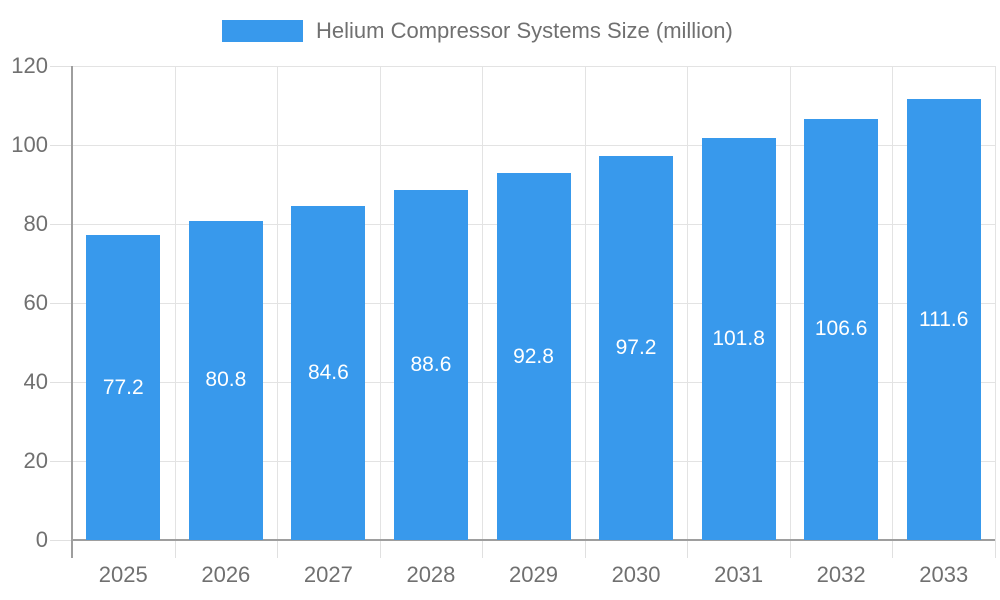 The image size is (1000, 600). Describe the element at coordinates (328, 574) in the screenshot. I see `x-tick-label: 2027` at that location.